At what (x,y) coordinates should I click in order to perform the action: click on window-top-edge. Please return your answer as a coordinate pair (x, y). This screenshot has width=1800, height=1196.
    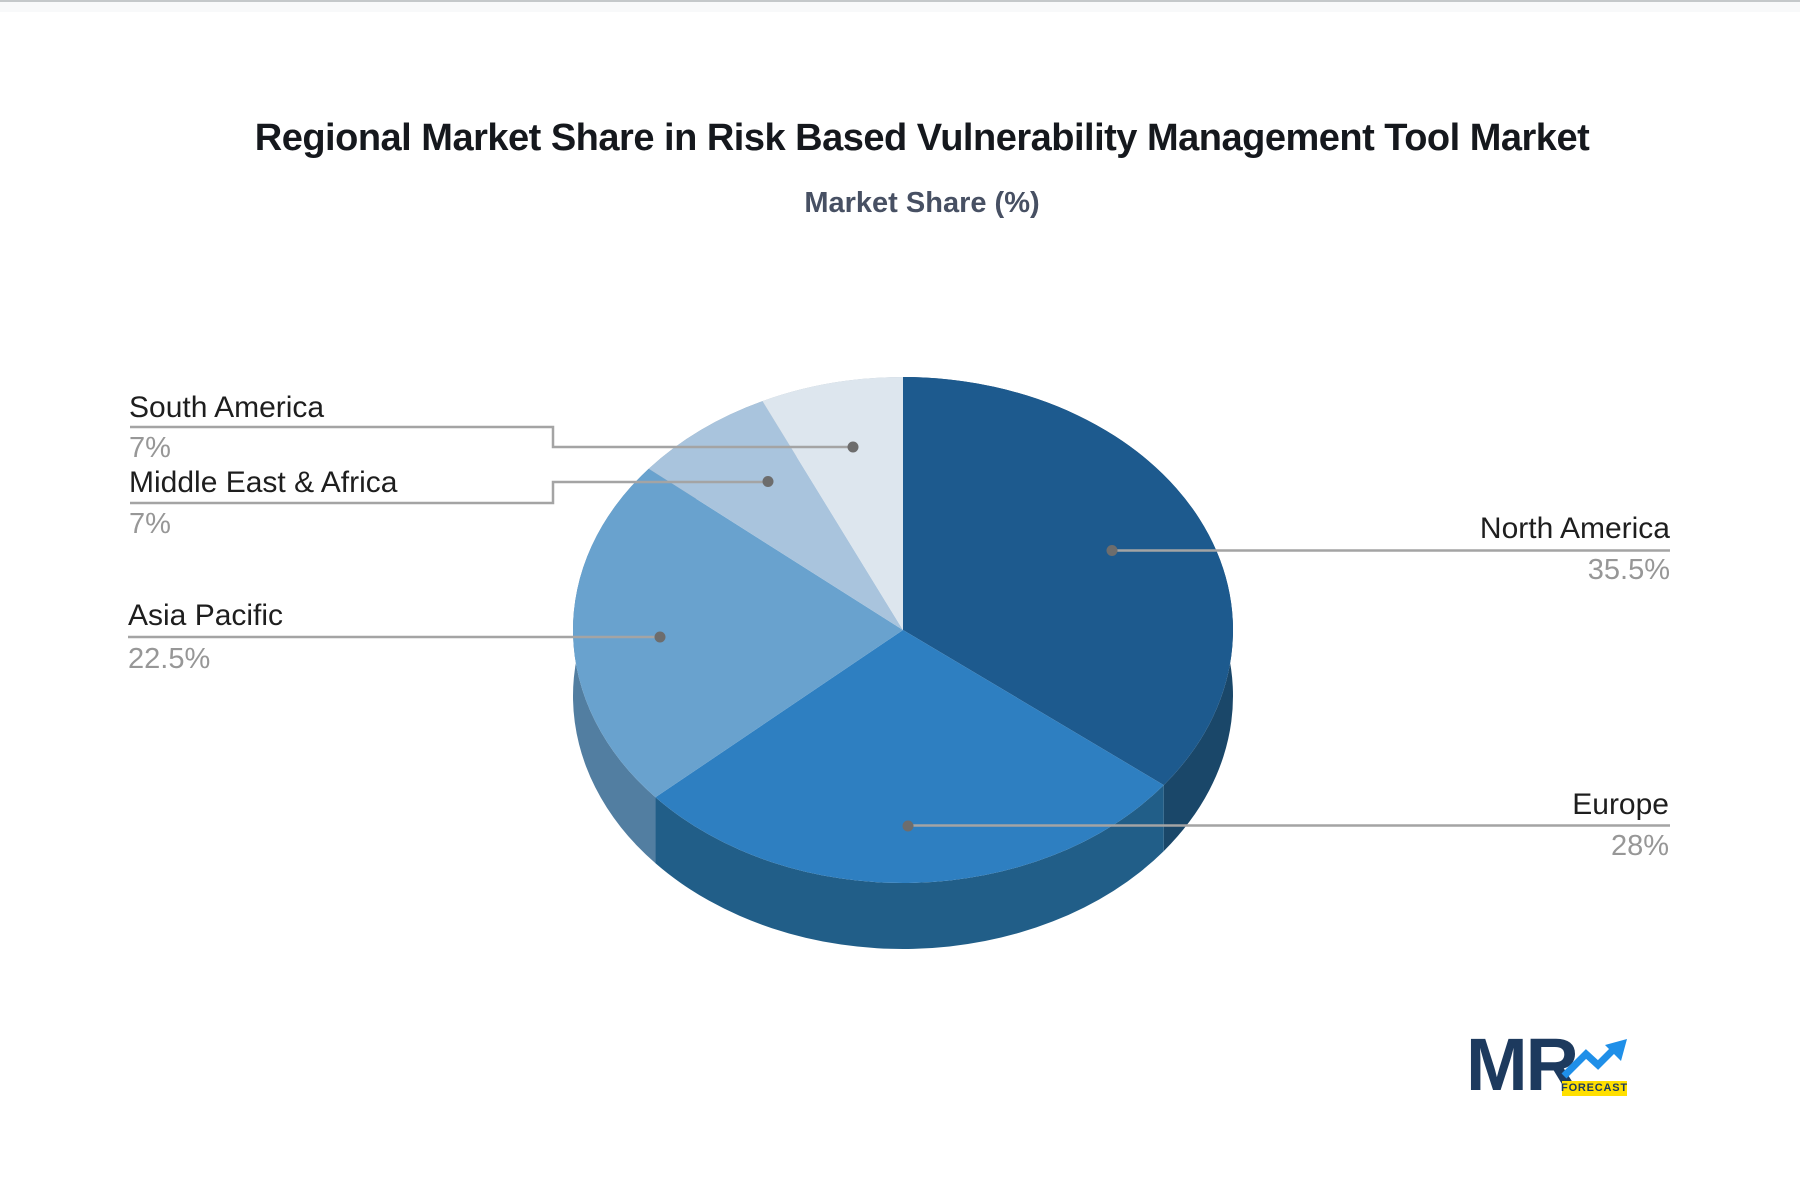
    Looking at the image, I should click on (900, 6).